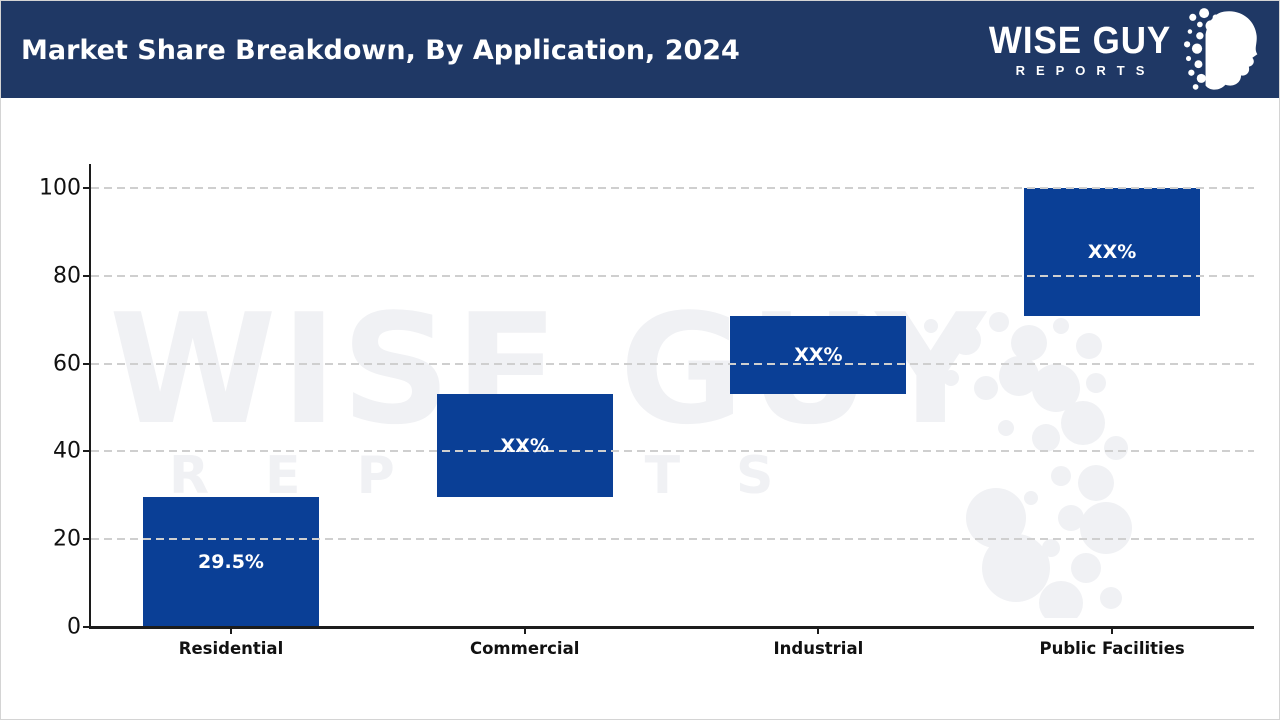 Image resolution: width=1280 pixels, height=720 pixels. What do you see at coordinates (671, 627) in the screenshot?
I see `x-axis-spine` at bounding box center [671, 627].